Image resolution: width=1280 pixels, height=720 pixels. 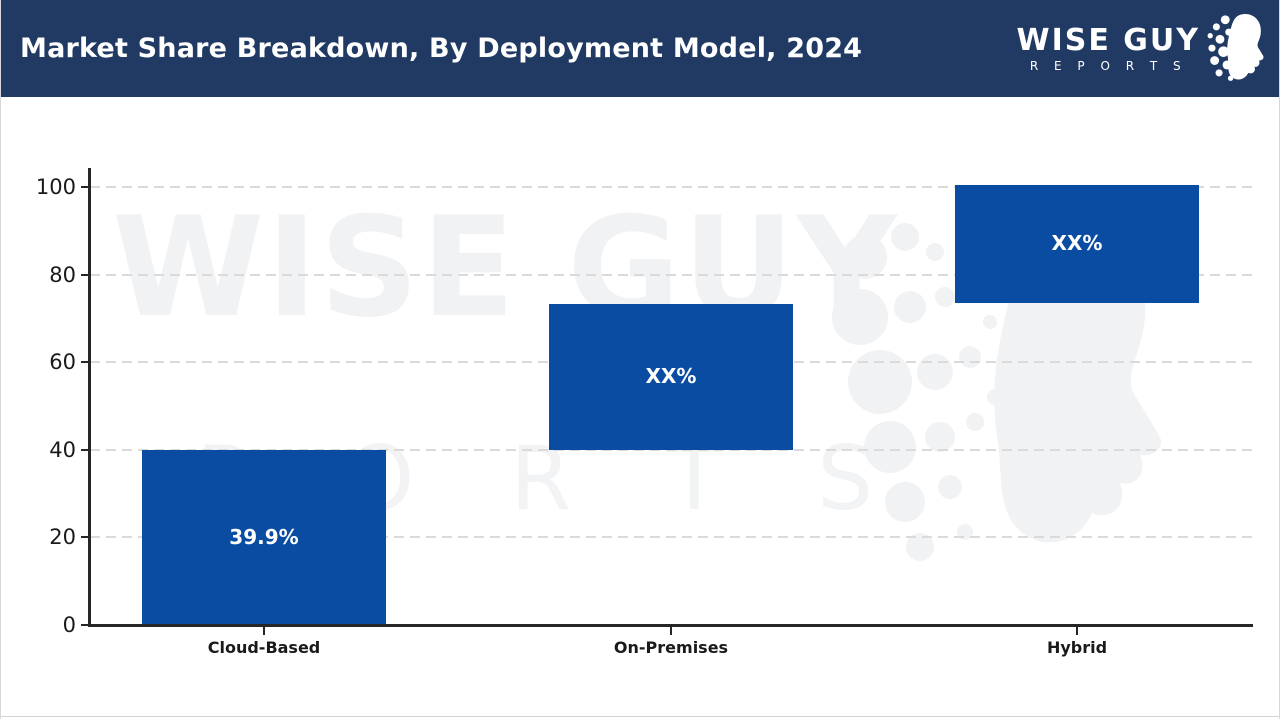 I want to click on x-tick-mark-on-premises, so click(x=671, y=631).